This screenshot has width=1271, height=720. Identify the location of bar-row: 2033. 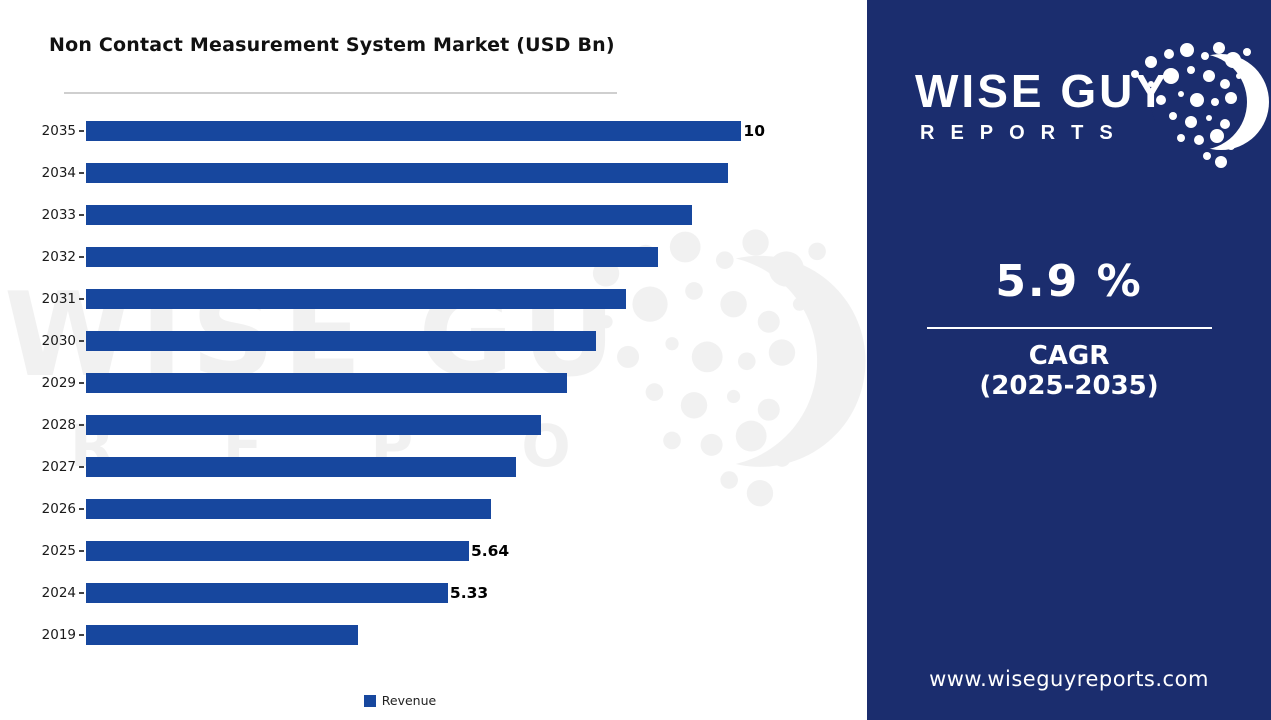
(433, 215).